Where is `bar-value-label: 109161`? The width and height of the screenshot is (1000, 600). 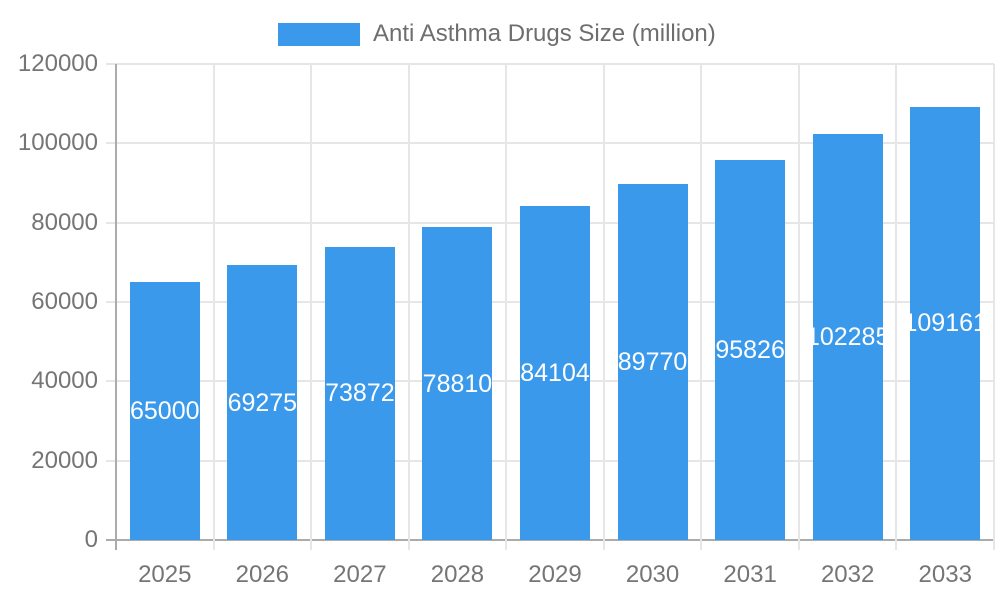 bar-value-label: 109161 is located at coordinates (945, 323).